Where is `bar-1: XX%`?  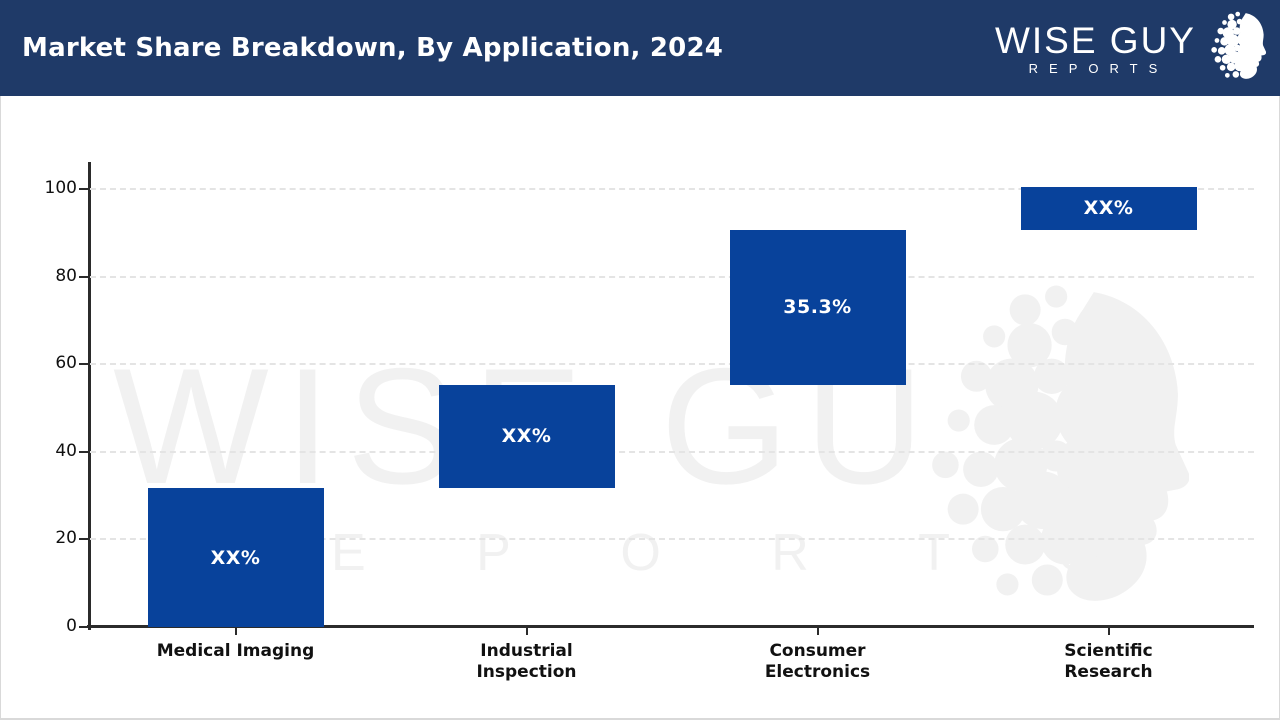
bar-1: XX% is located at coordinates (235, 557).